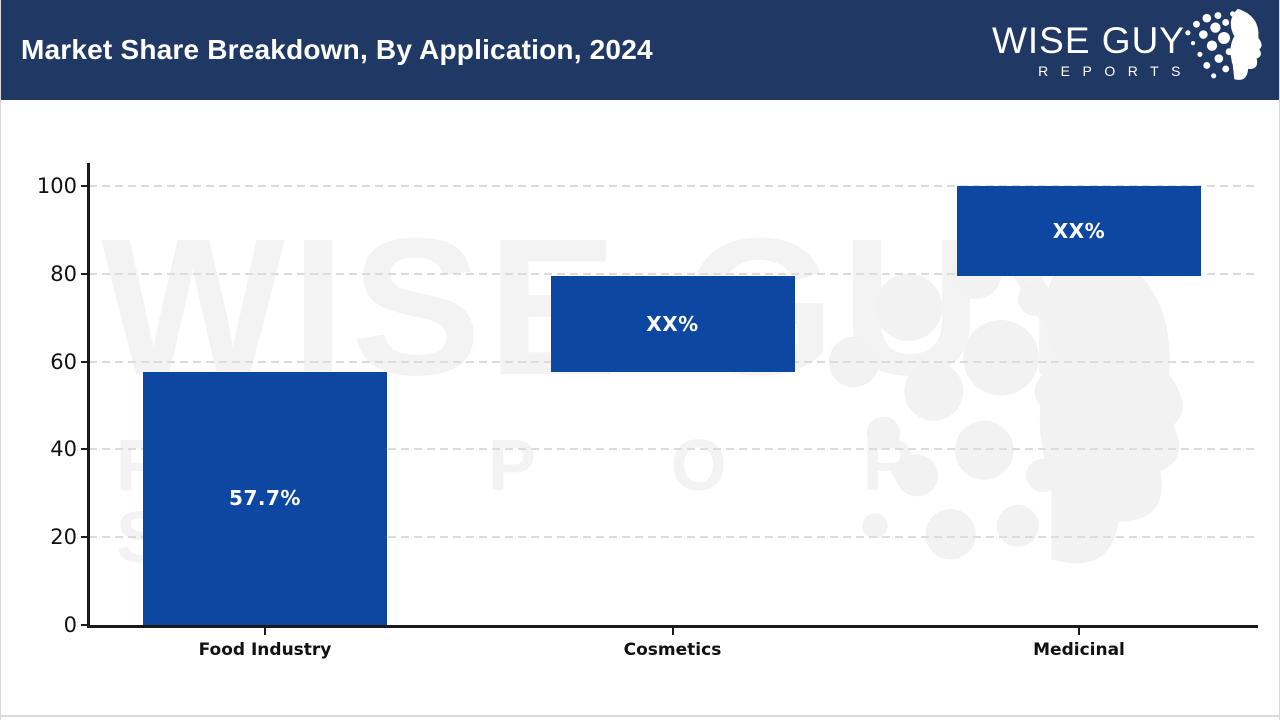 The width and height of the screenshot is (1280, 720). Describe the element at coordinates (672, 273) in the screenshot. I see `gridline-y80` at that location.